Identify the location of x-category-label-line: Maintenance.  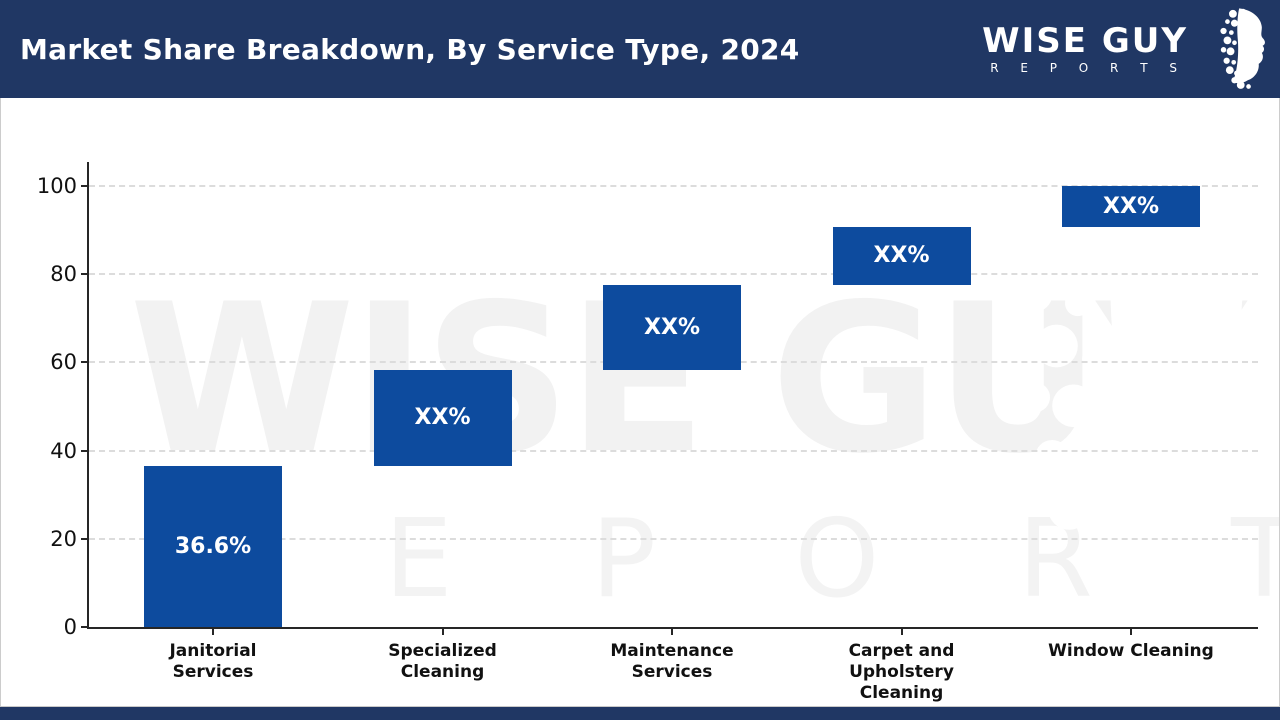
(672, 651).